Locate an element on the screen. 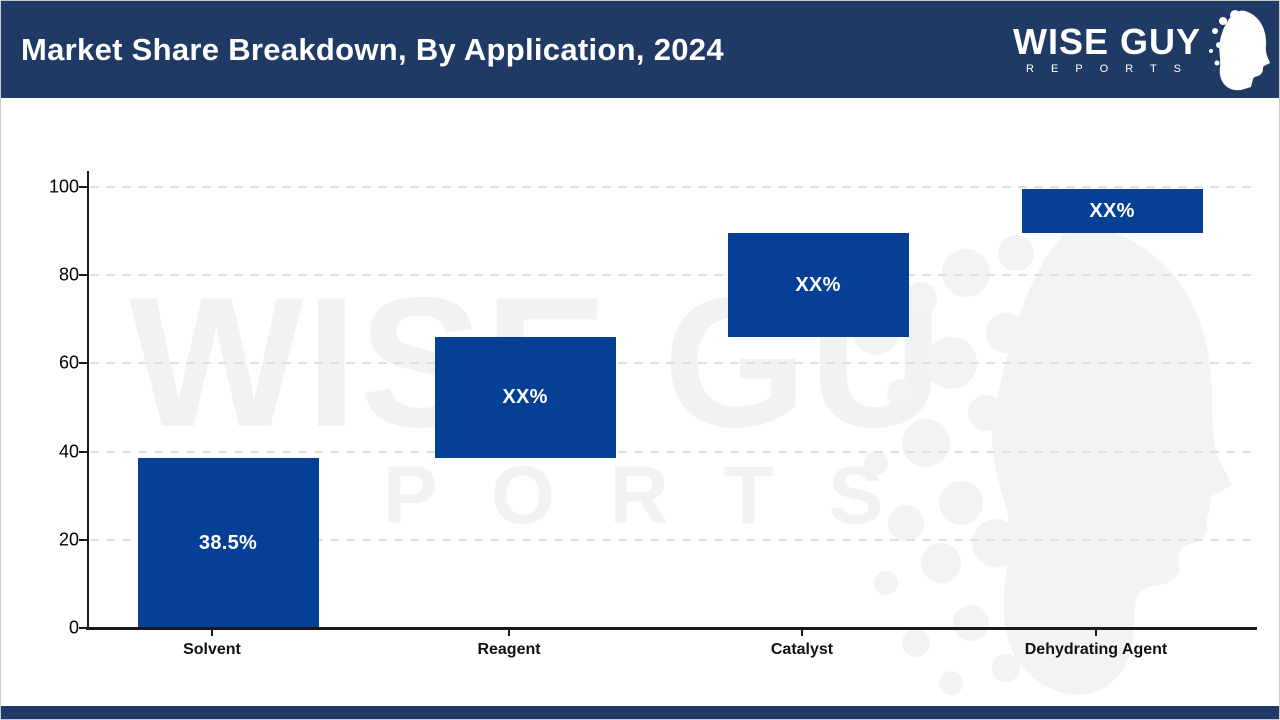 The width and height of the screenshot is (1280, 720). footer-bar is located at coordinates (640, 712).